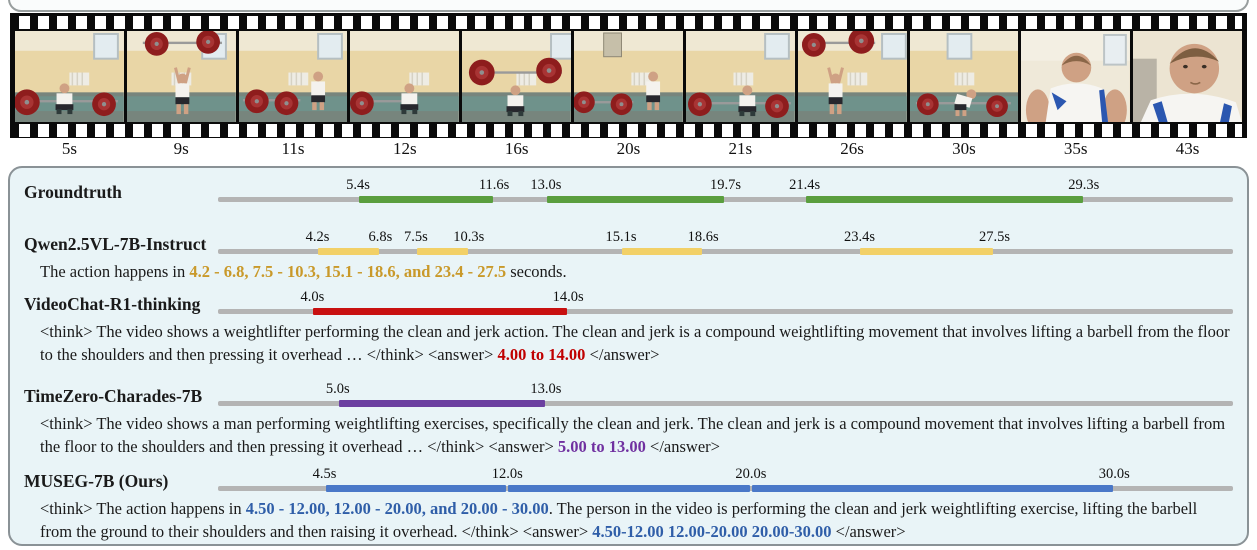  Describe the element at coordinates (324, 474) in the screenshot. I see `time-tick-label: 4.5s` at that location.